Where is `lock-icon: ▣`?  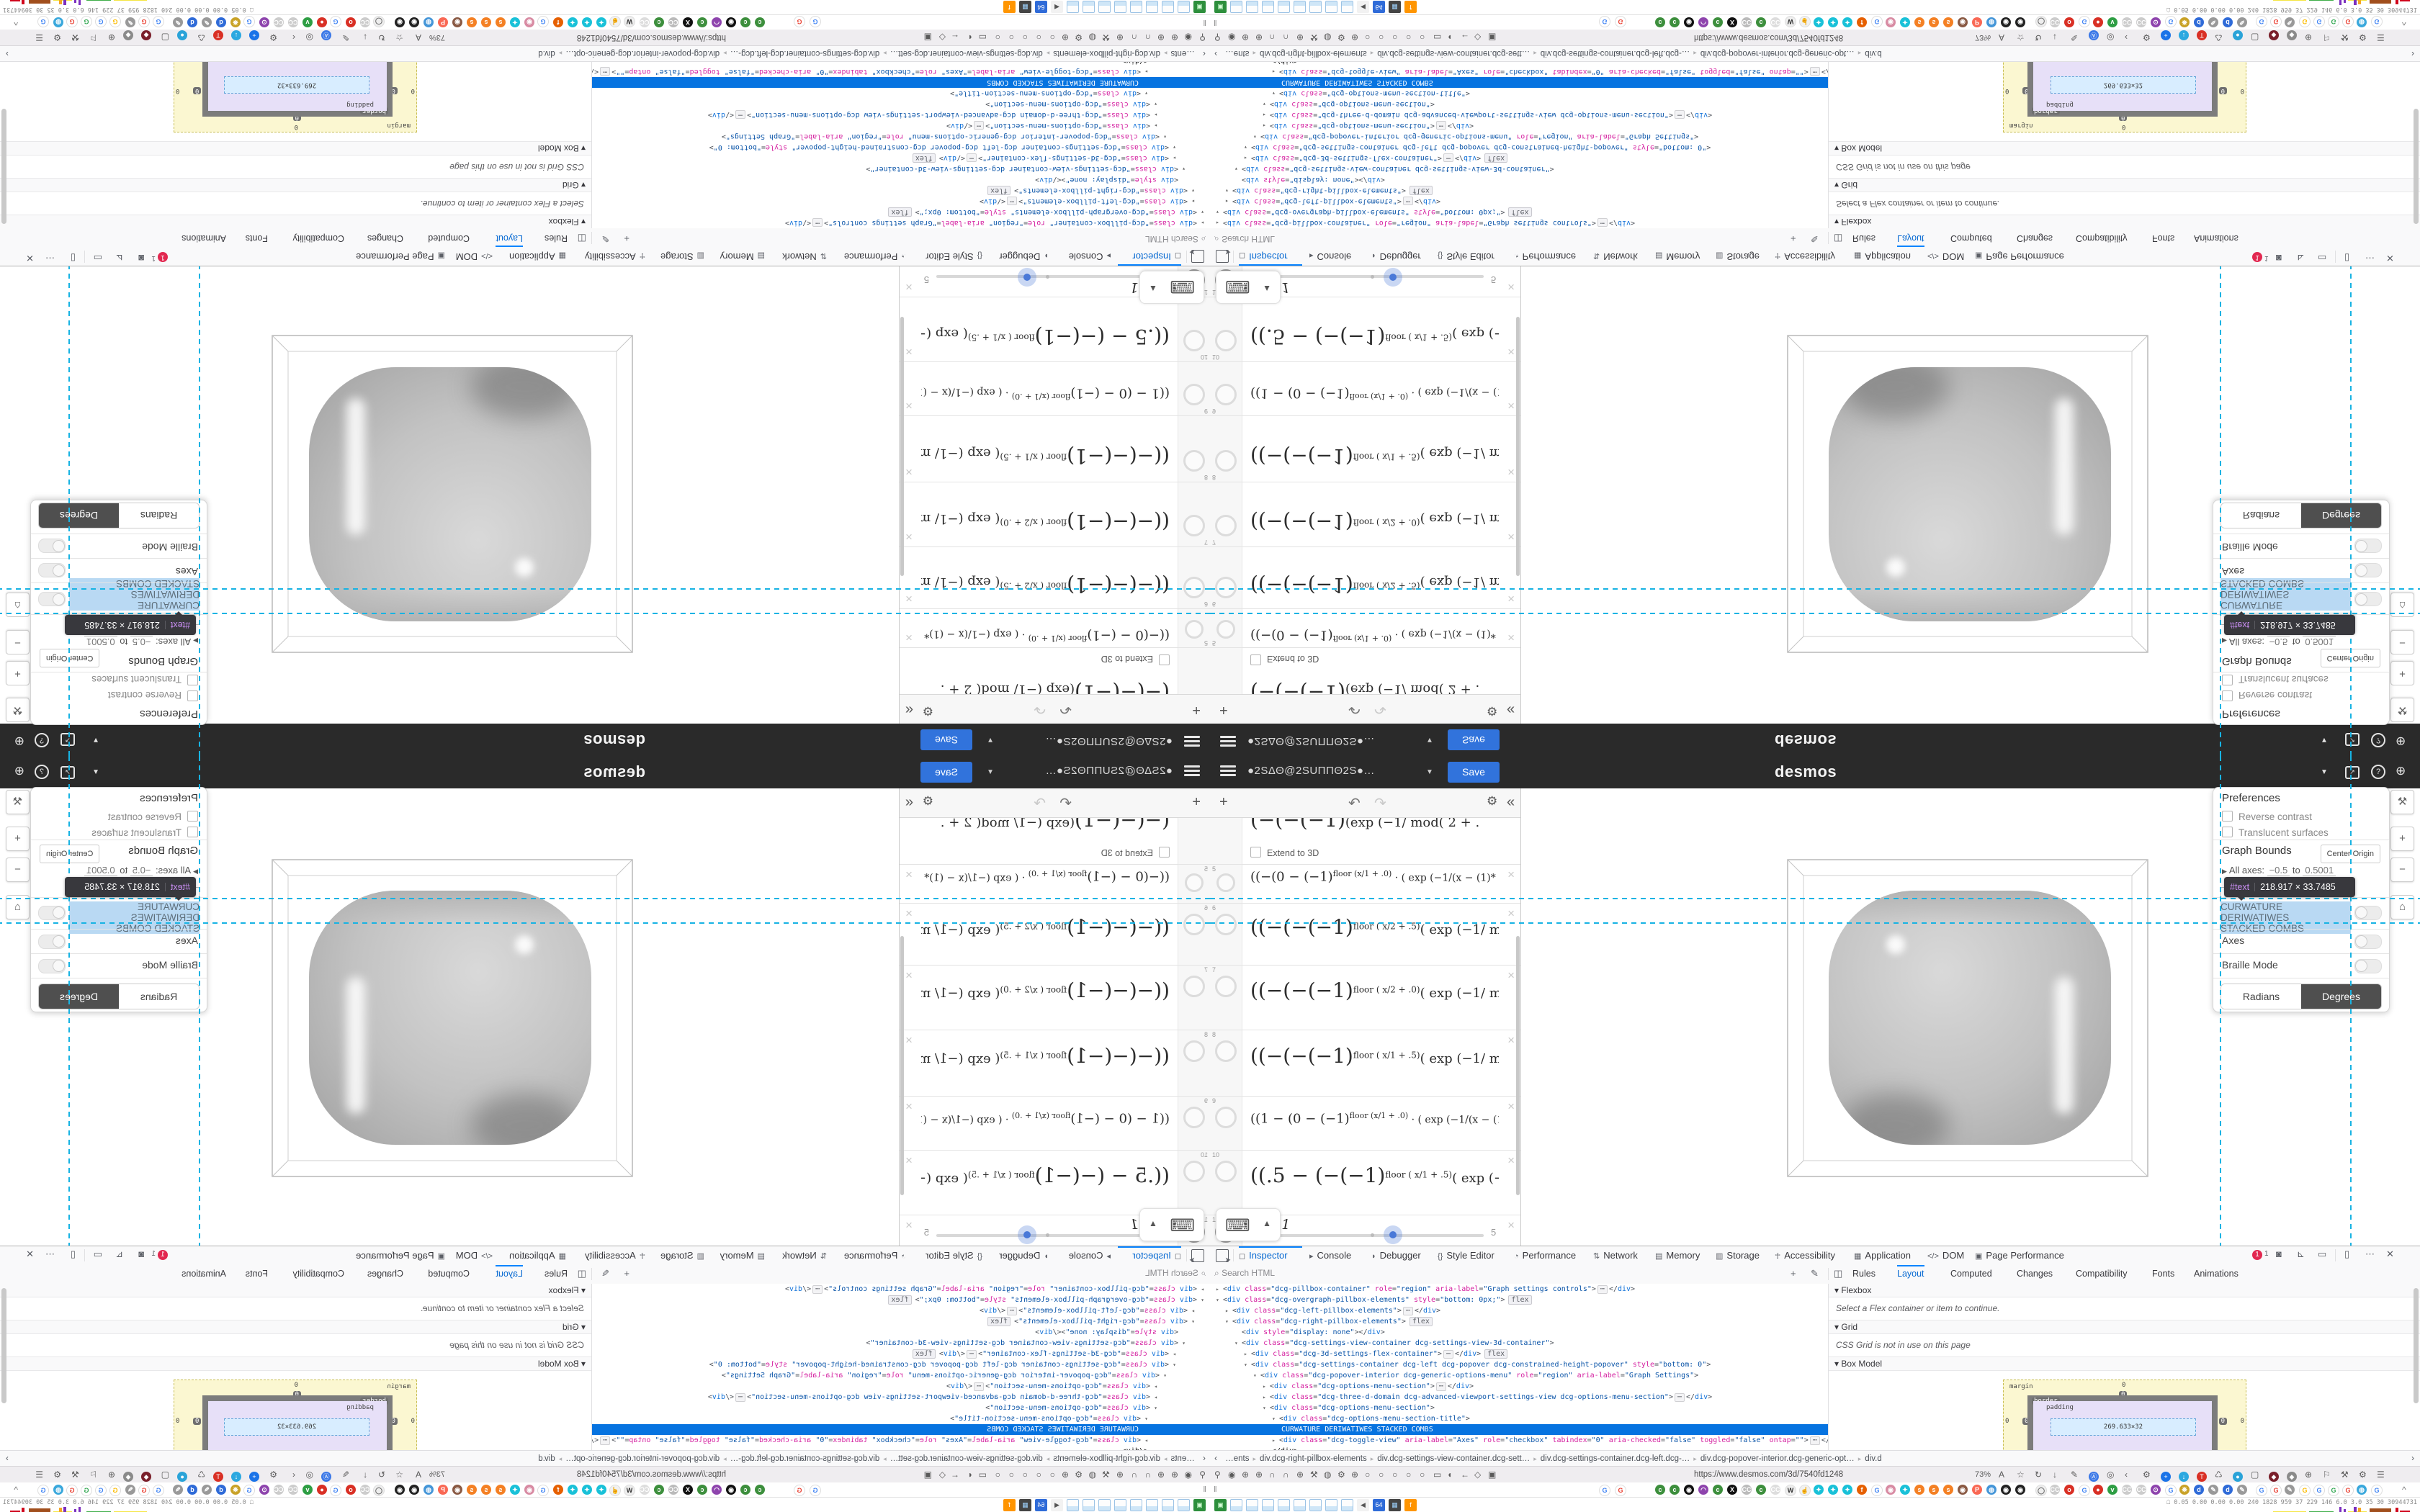 lock-icon: ▣ is located at coordinates (928, 37).